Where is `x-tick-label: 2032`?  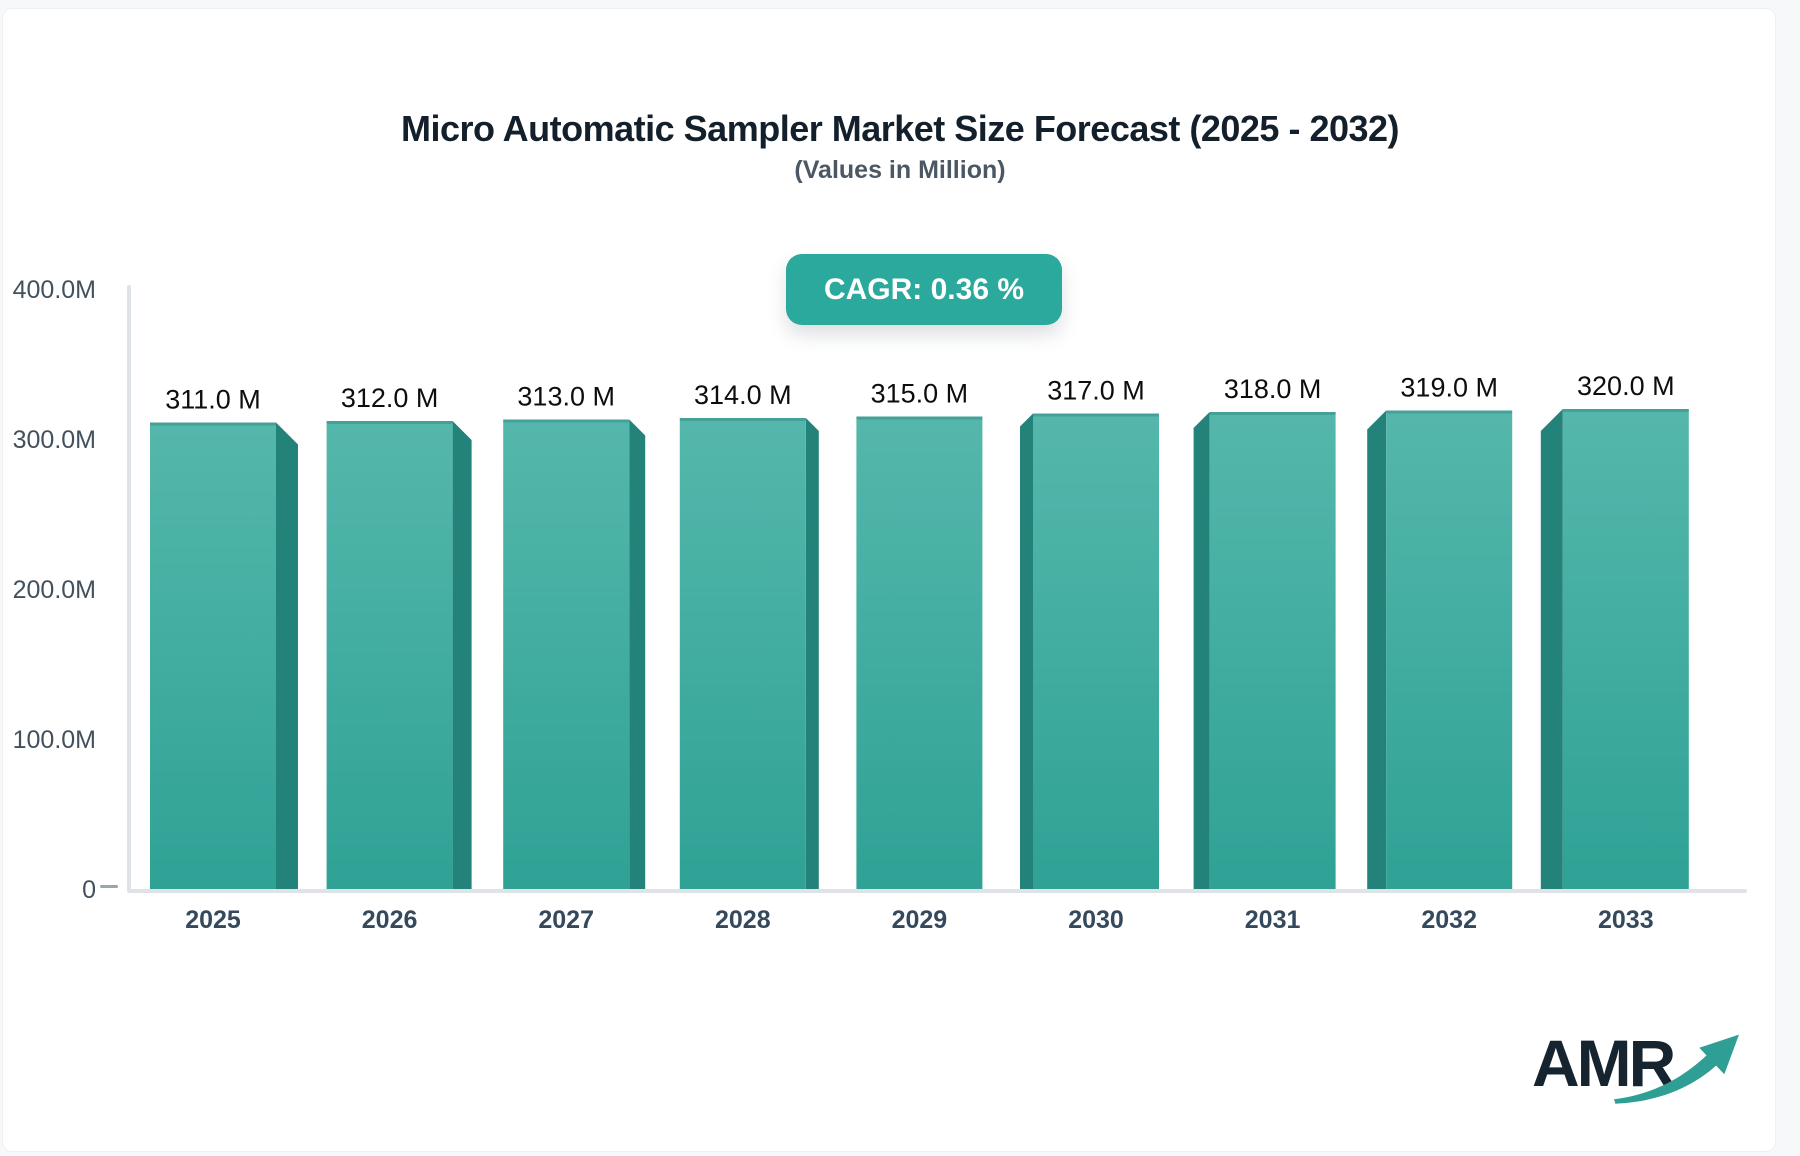 x-tick-label: 2032 is located at coordinates (1449, 920).